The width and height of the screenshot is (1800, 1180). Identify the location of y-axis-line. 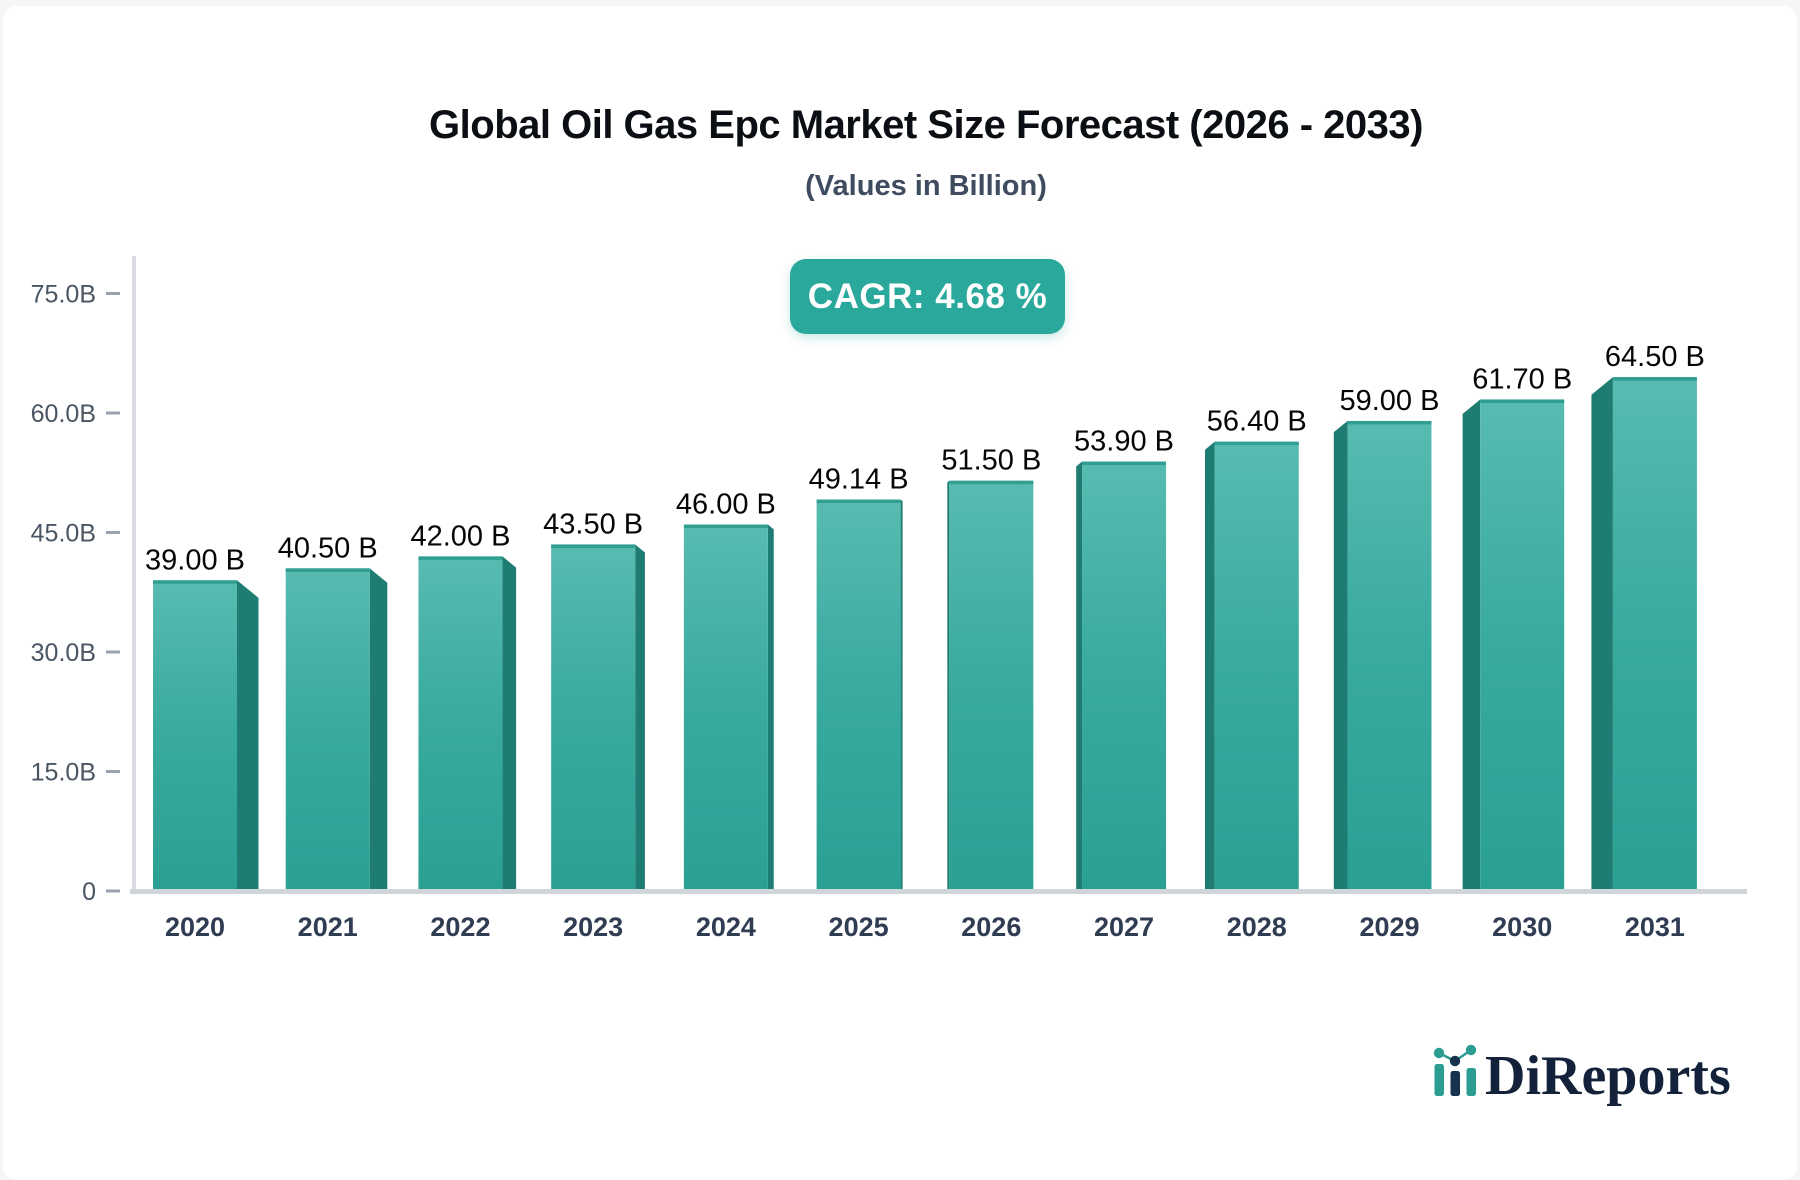
(134, 575).